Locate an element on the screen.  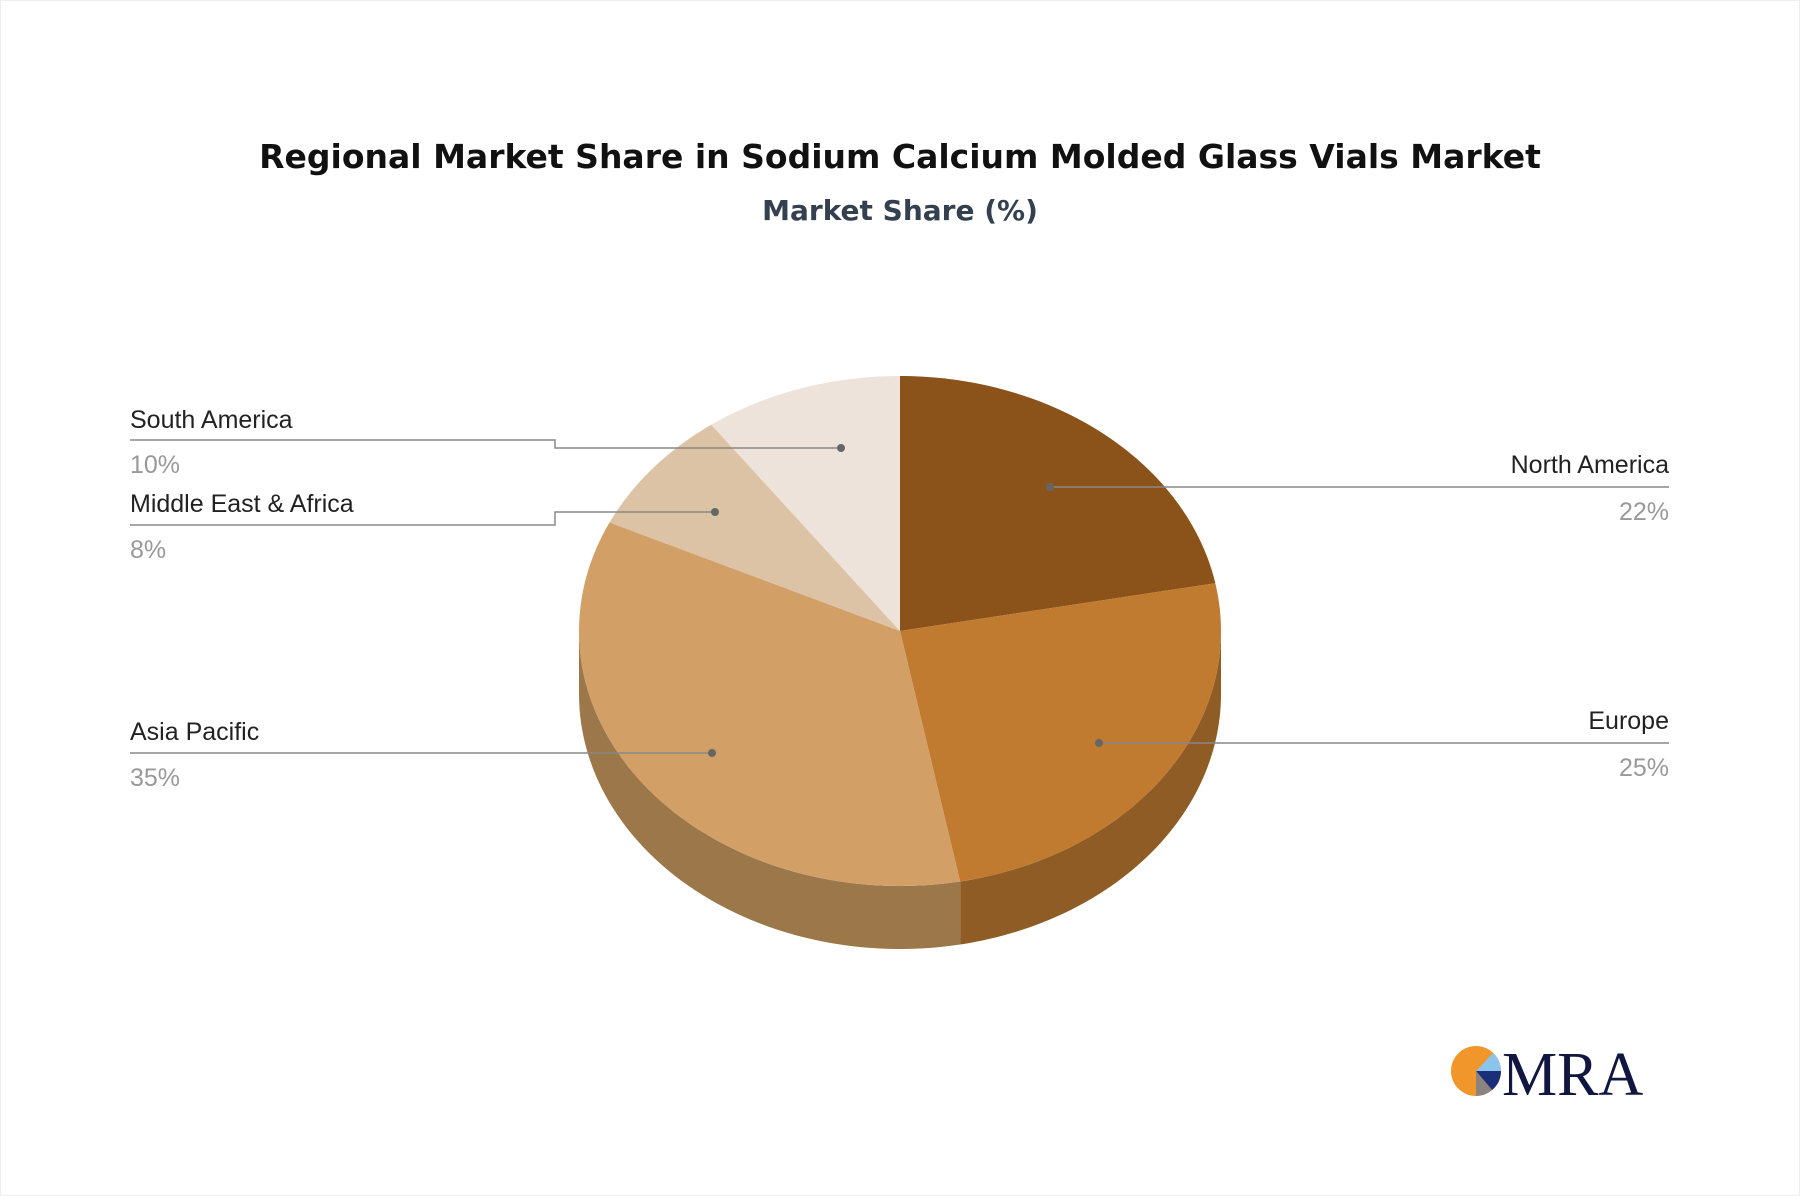
slice-south-america is located at coordinates (805, 503).